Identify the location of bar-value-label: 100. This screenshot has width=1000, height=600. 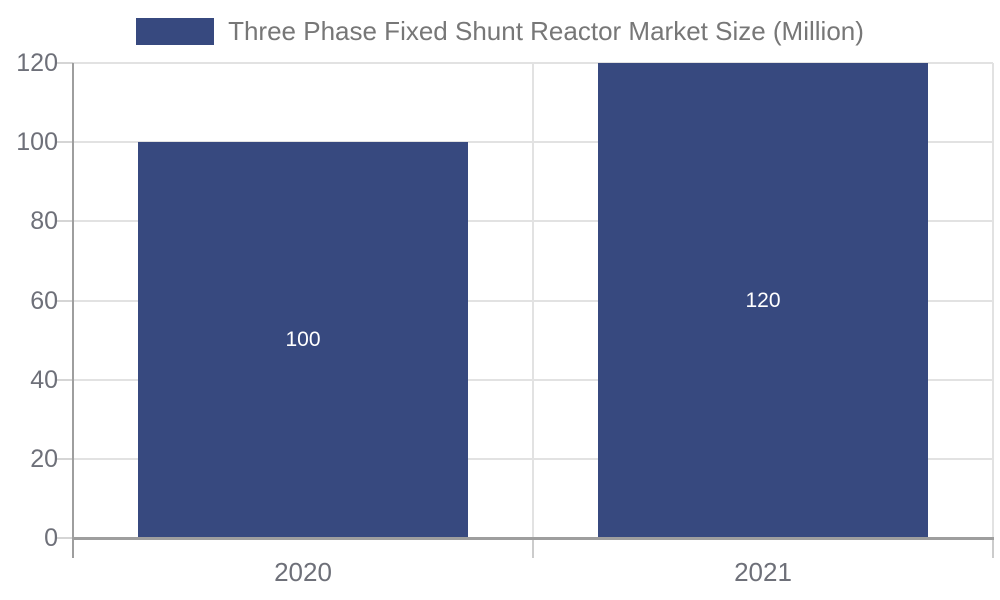
(303, 339).